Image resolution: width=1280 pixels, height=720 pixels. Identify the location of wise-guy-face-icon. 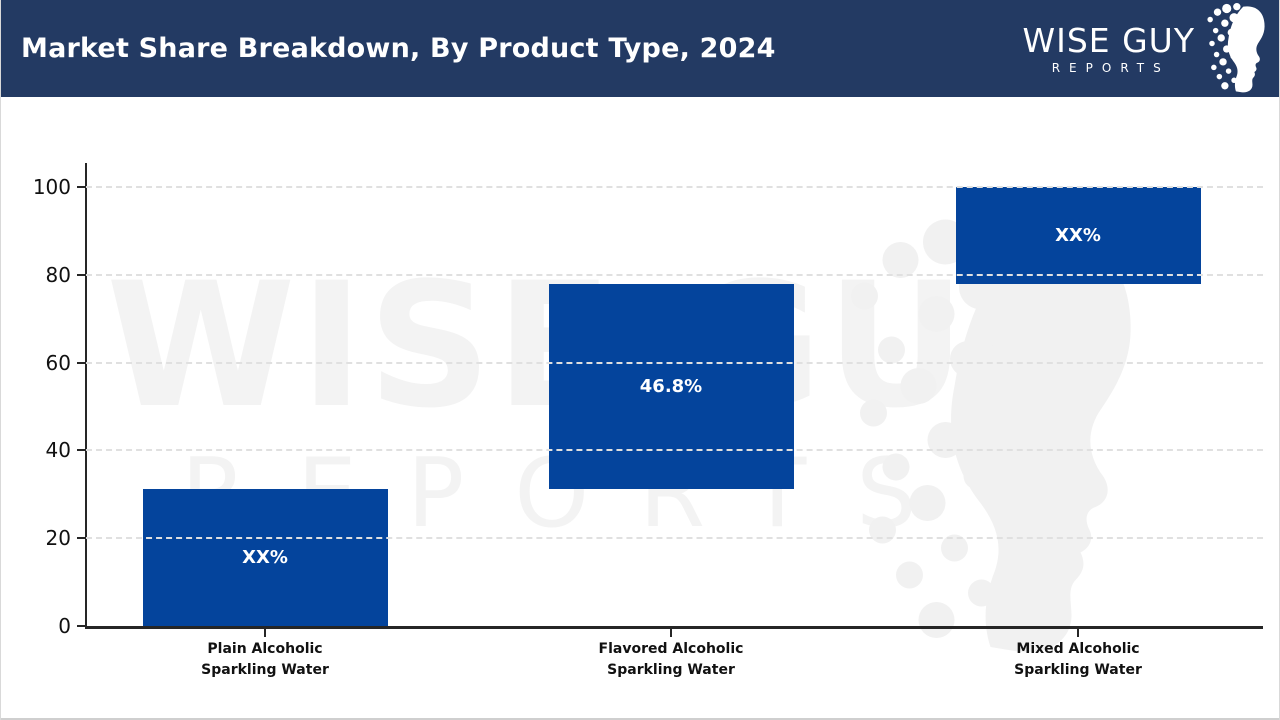
(1236, 47).